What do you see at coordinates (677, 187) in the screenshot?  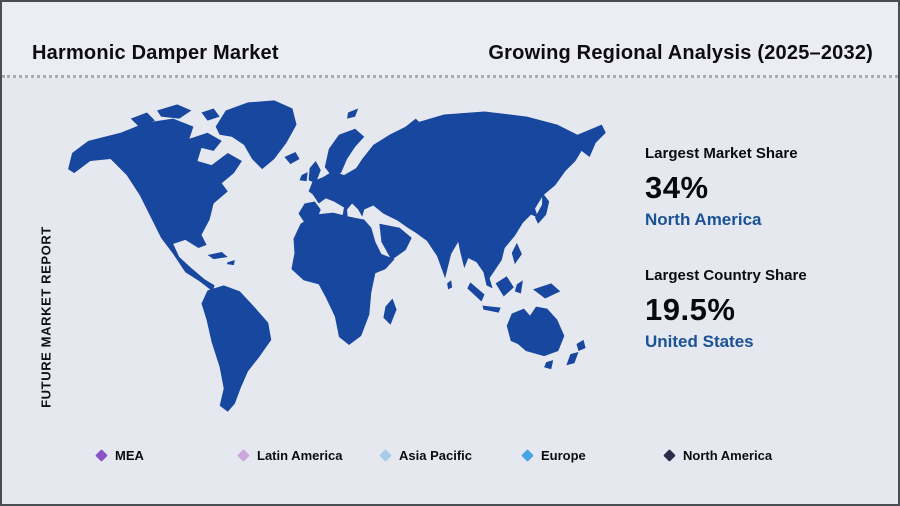 I see `stat-value: 34%` at bounding box center [677, 187].